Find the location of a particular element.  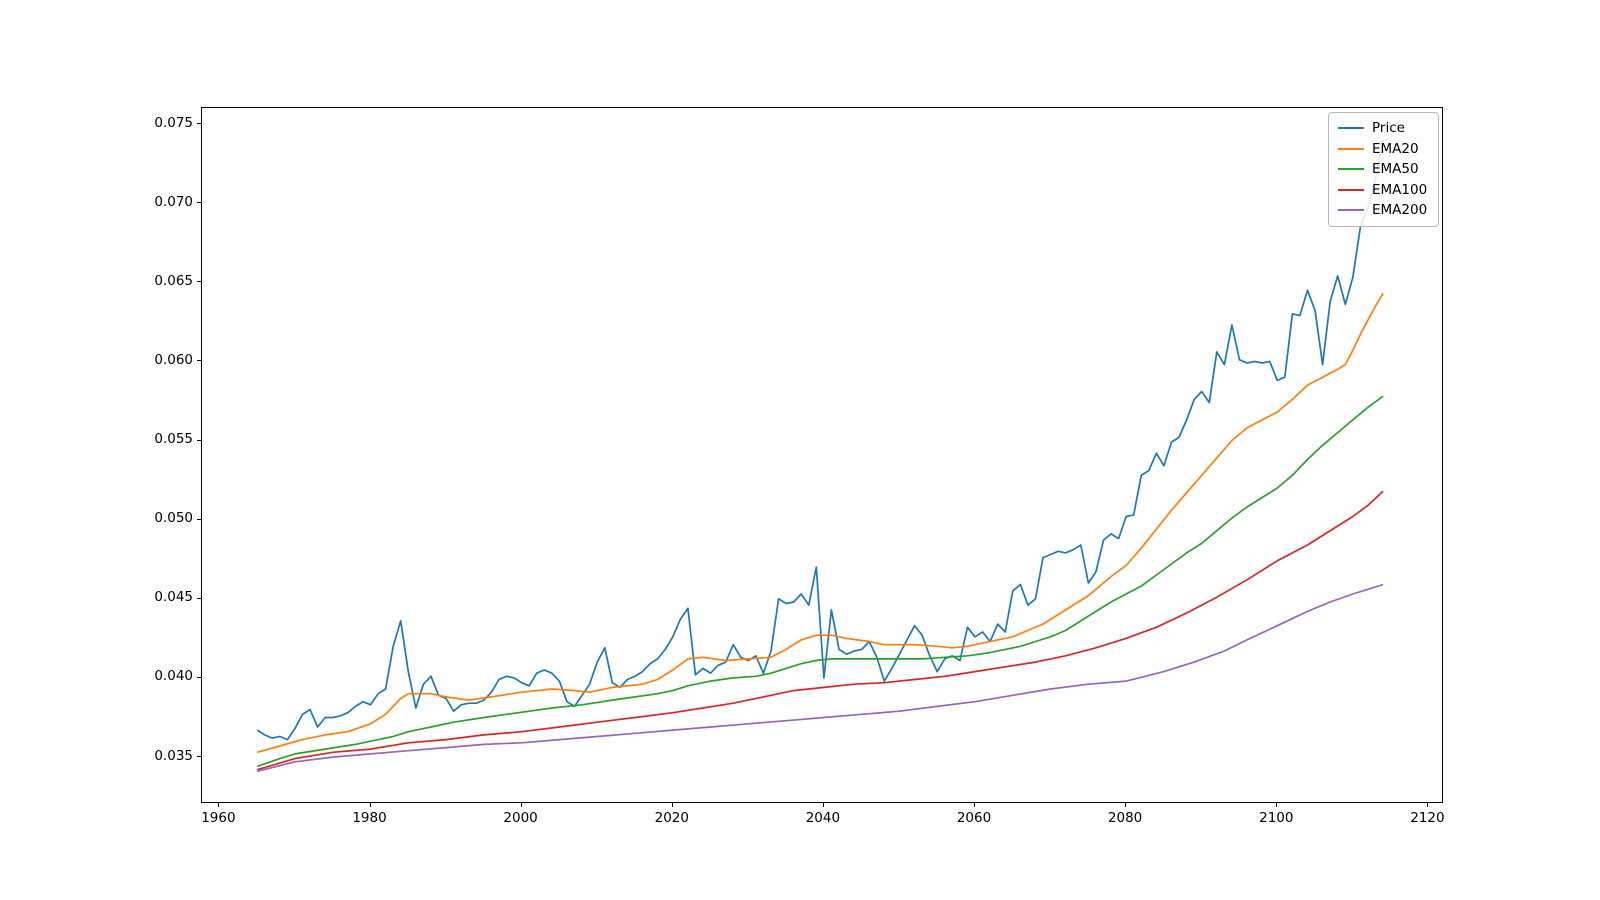

legend-item-ema100: EMA100 is located at coordinates (1388, 190).